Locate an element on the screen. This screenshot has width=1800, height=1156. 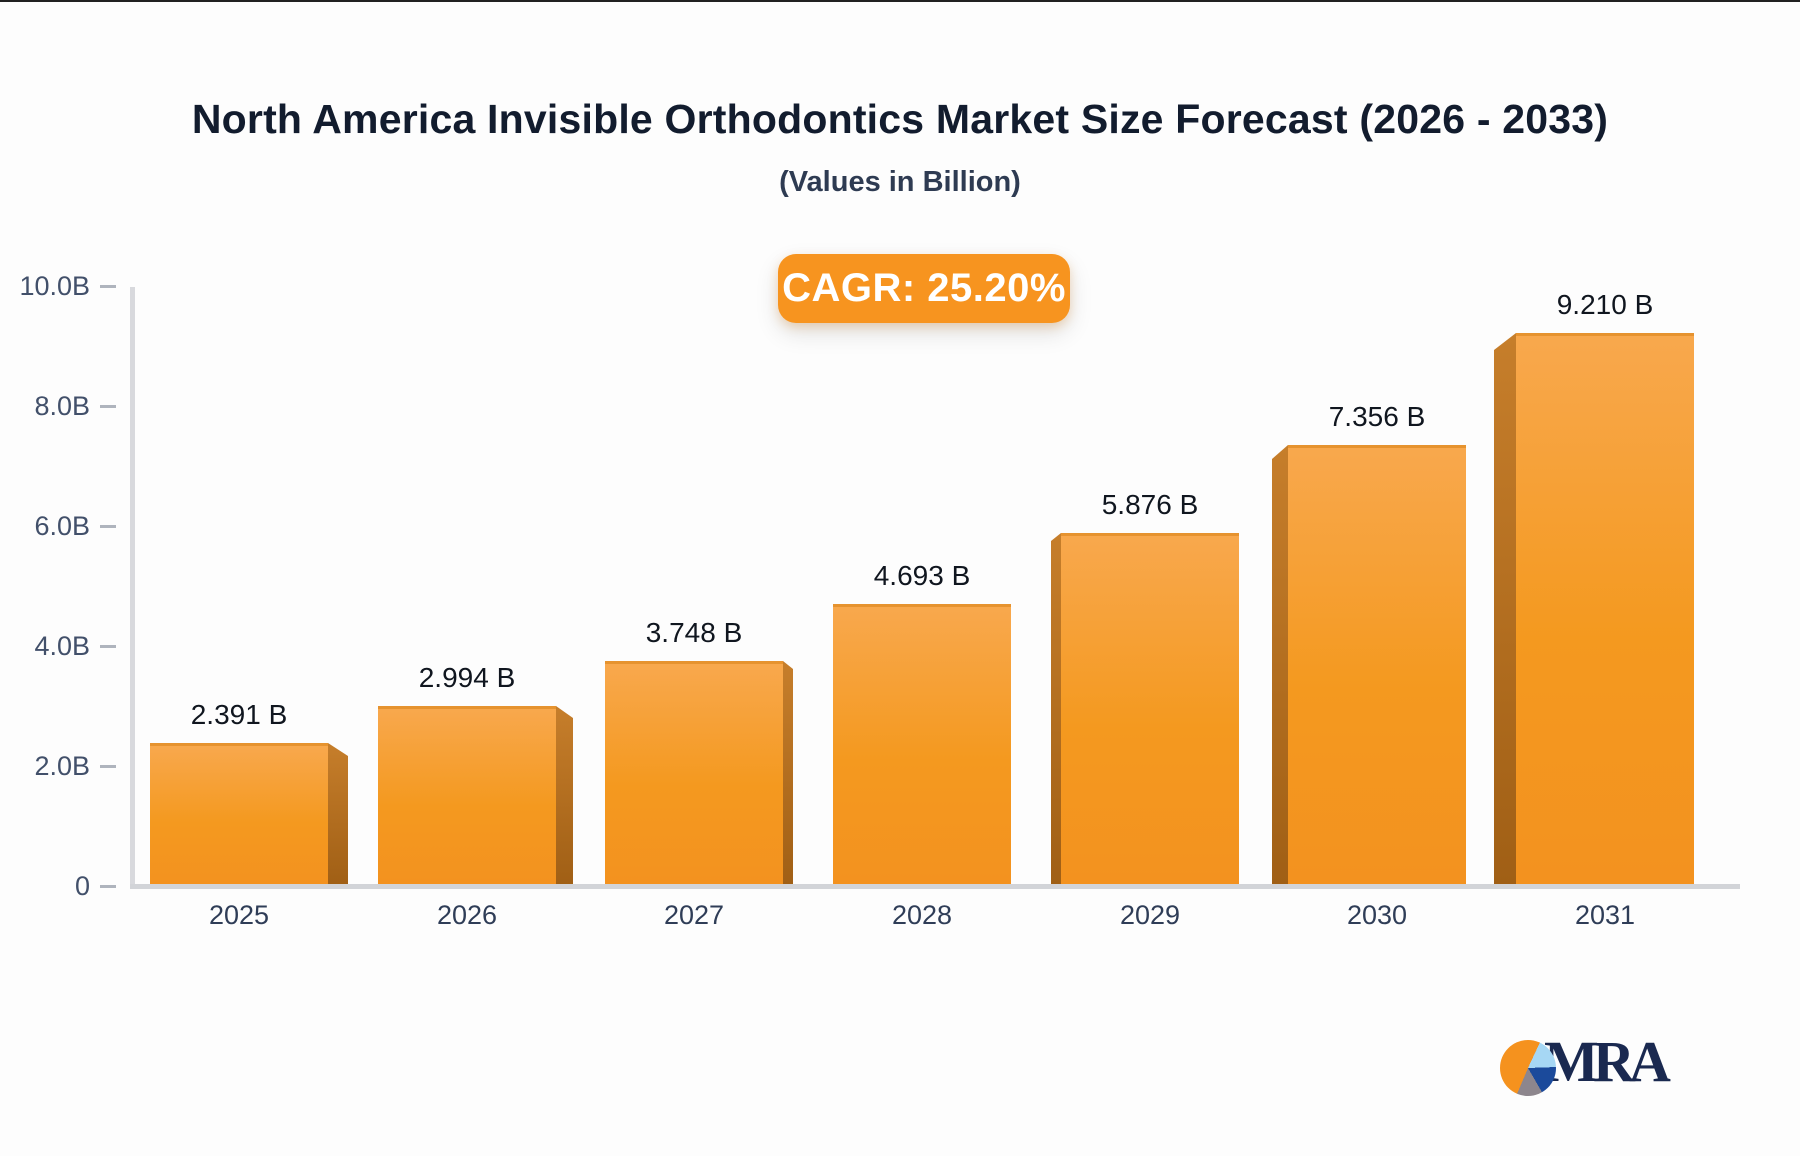
bar-side-2026 is located at coordinates (564, 796).